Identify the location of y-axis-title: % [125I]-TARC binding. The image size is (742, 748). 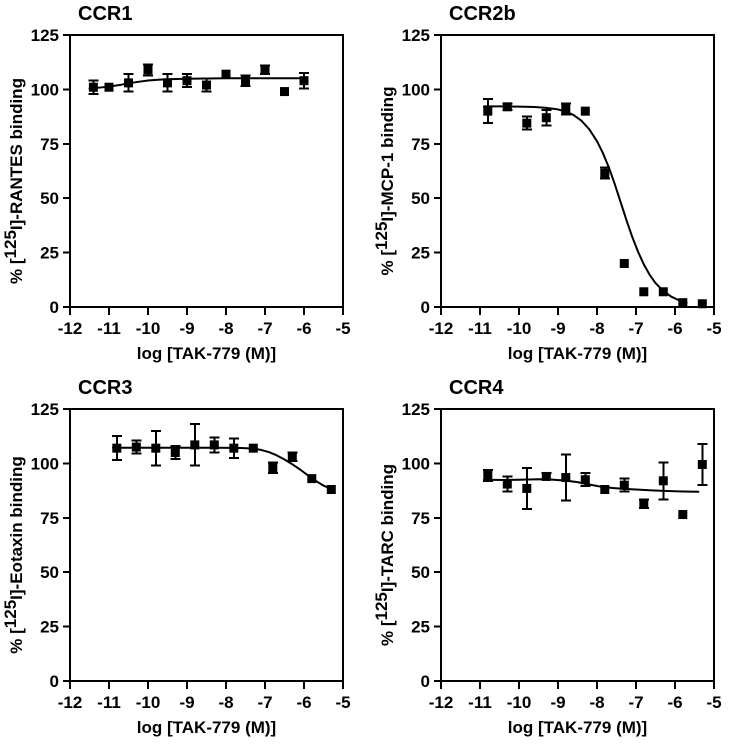
(384, 555).